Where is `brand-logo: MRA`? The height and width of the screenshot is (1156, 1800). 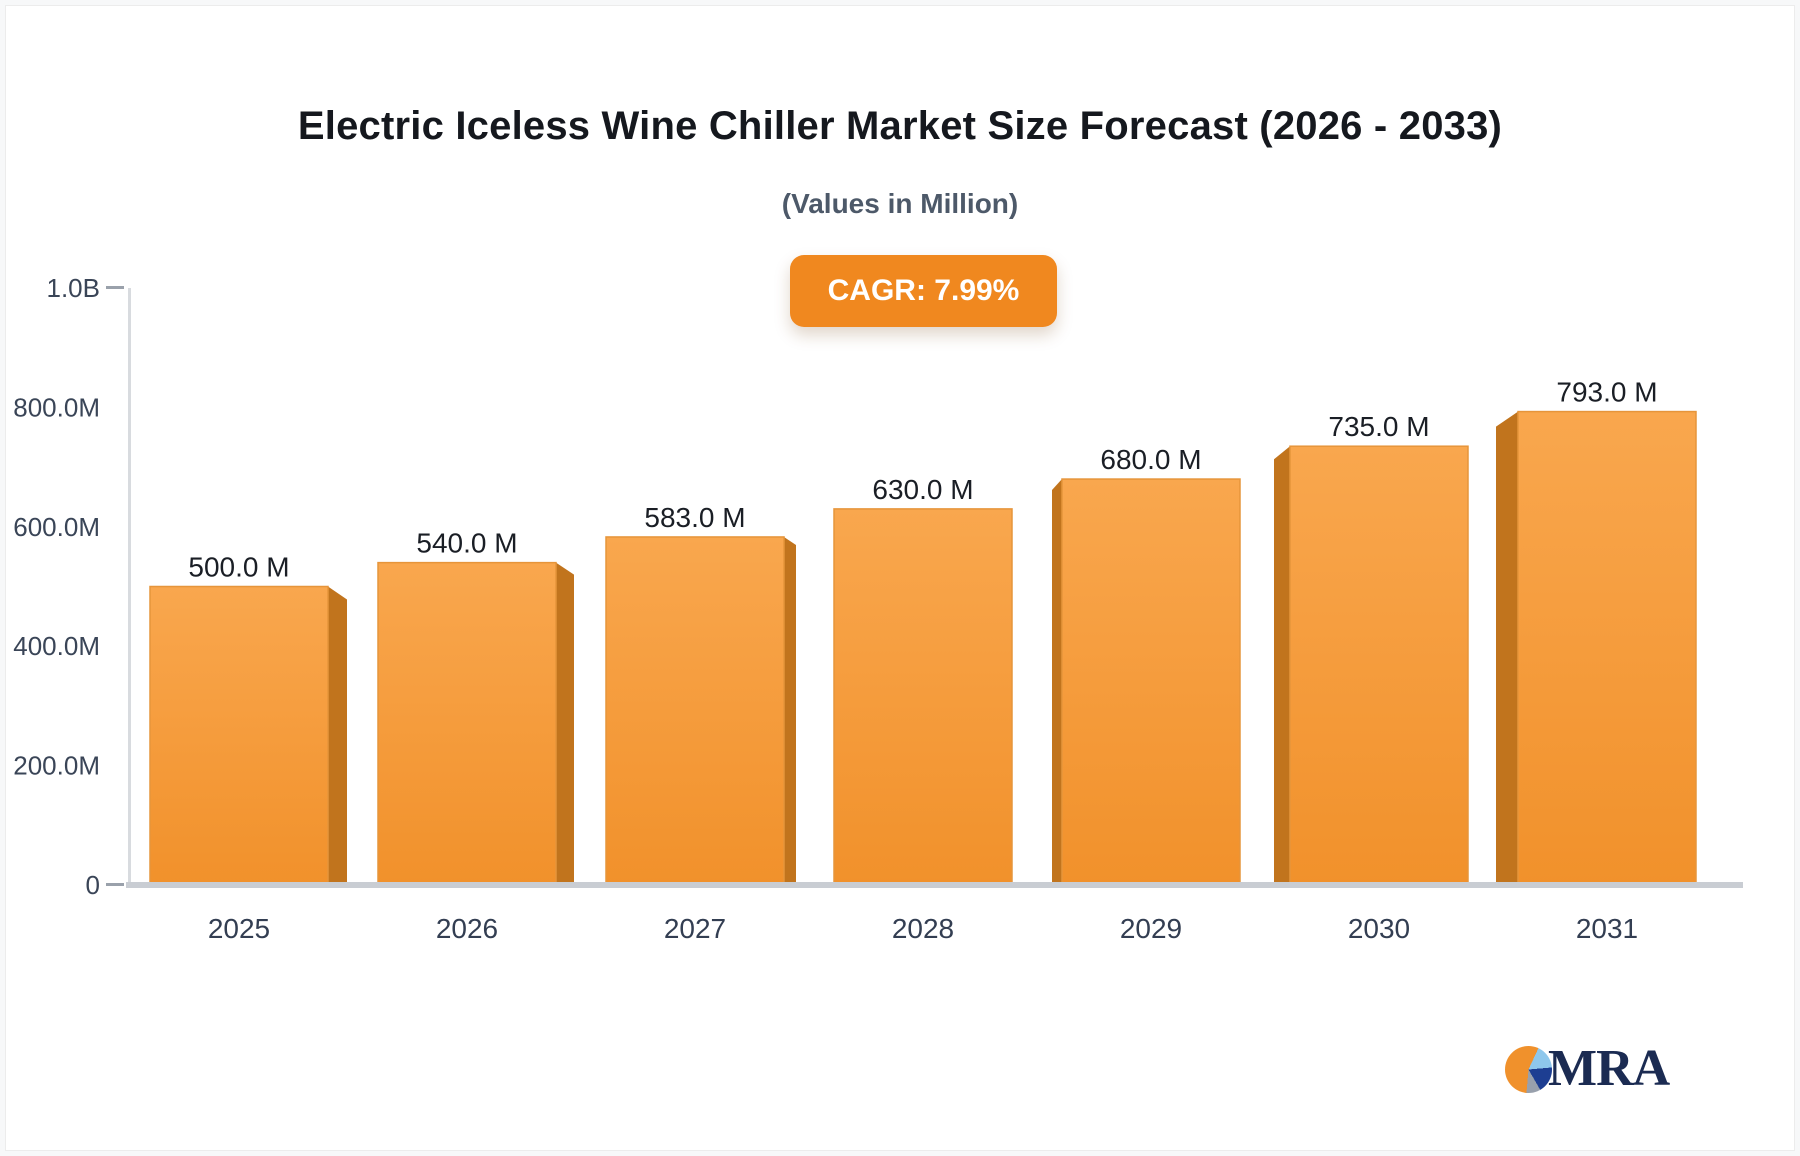
brand-logo: MRA is located at coordinates (1587, 1069).